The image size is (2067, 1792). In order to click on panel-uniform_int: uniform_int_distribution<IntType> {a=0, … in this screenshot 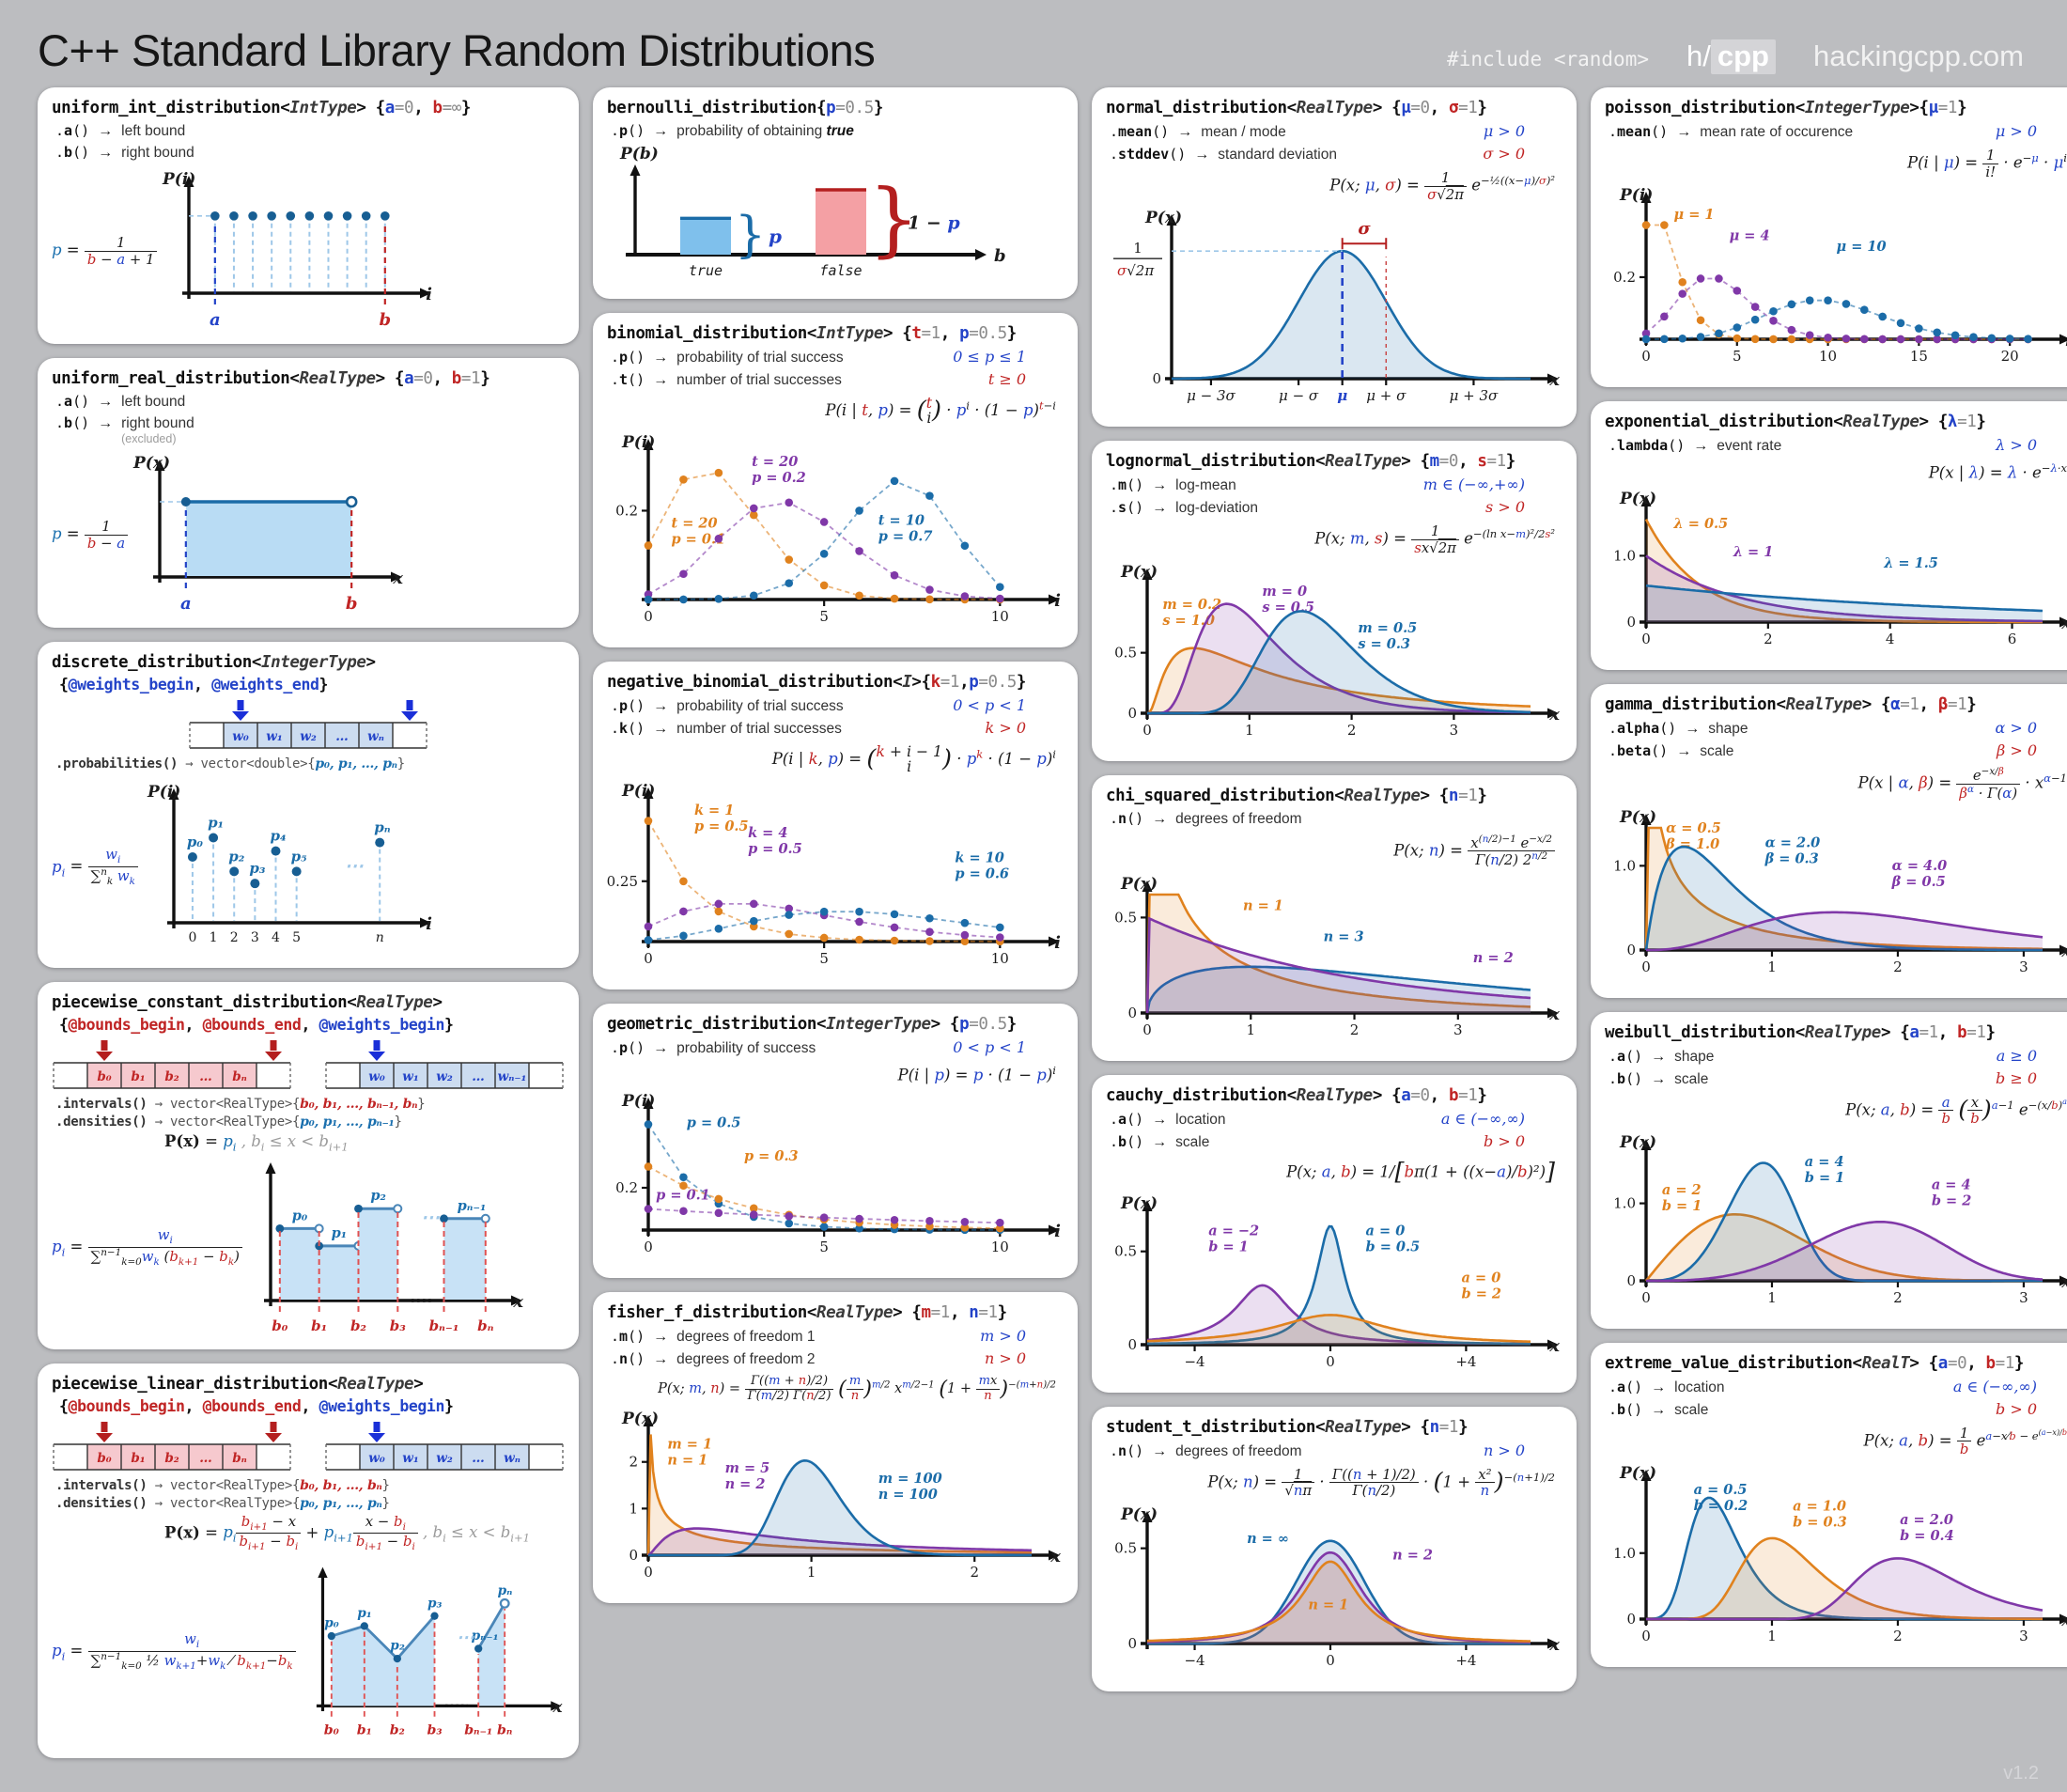, I will do `click(308, 215)`.